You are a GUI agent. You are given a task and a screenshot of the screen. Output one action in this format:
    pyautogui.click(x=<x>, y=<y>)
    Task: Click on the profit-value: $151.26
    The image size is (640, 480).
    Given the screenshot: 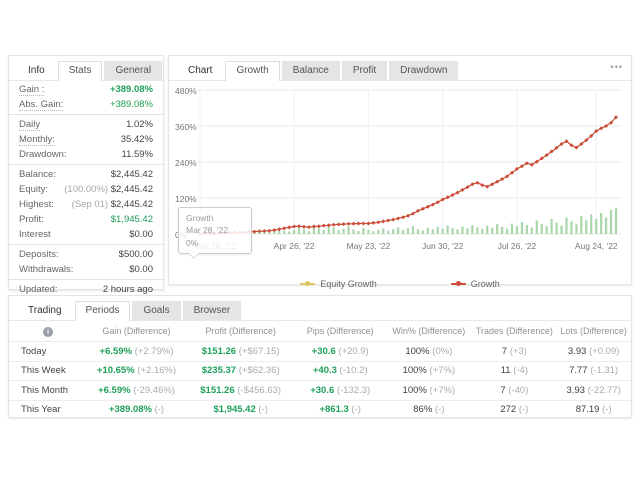 What is the action you would take?
    pyautogui.click(x=217, y=390)
    